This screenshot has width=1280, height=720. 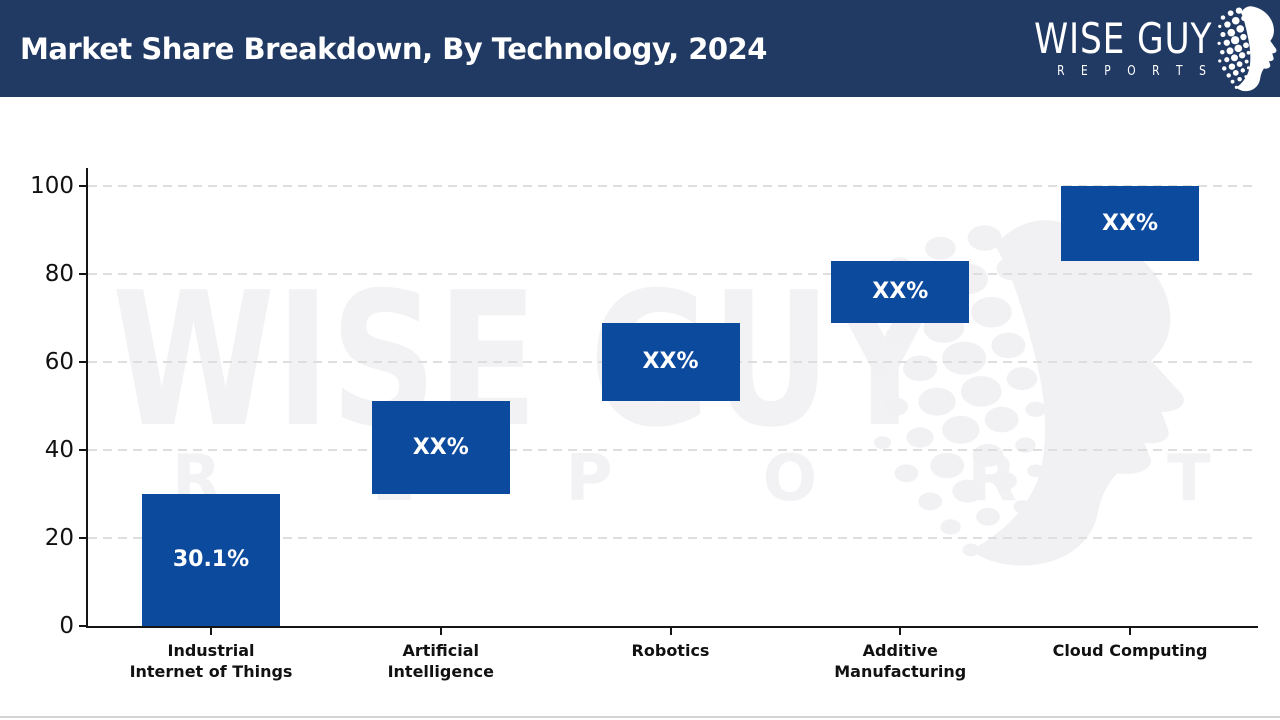 What do you see at coordinates (900, 661) in the screenshot?
I see `x-tick-label: Additive Manufacturing` at bounding box center [900, 661].